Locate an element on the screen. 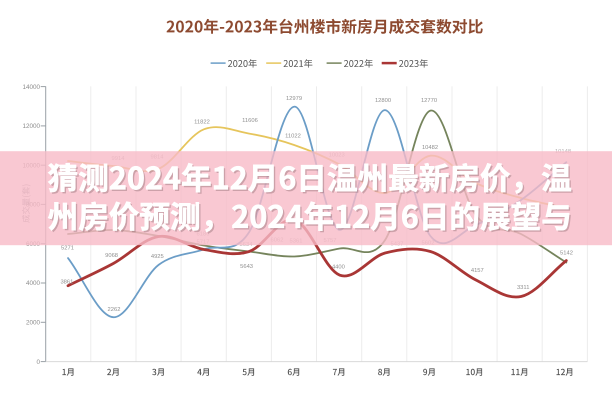 This screenshot has height=400, width=612. svg-text: 11606 is located at coordinates (250, 121).